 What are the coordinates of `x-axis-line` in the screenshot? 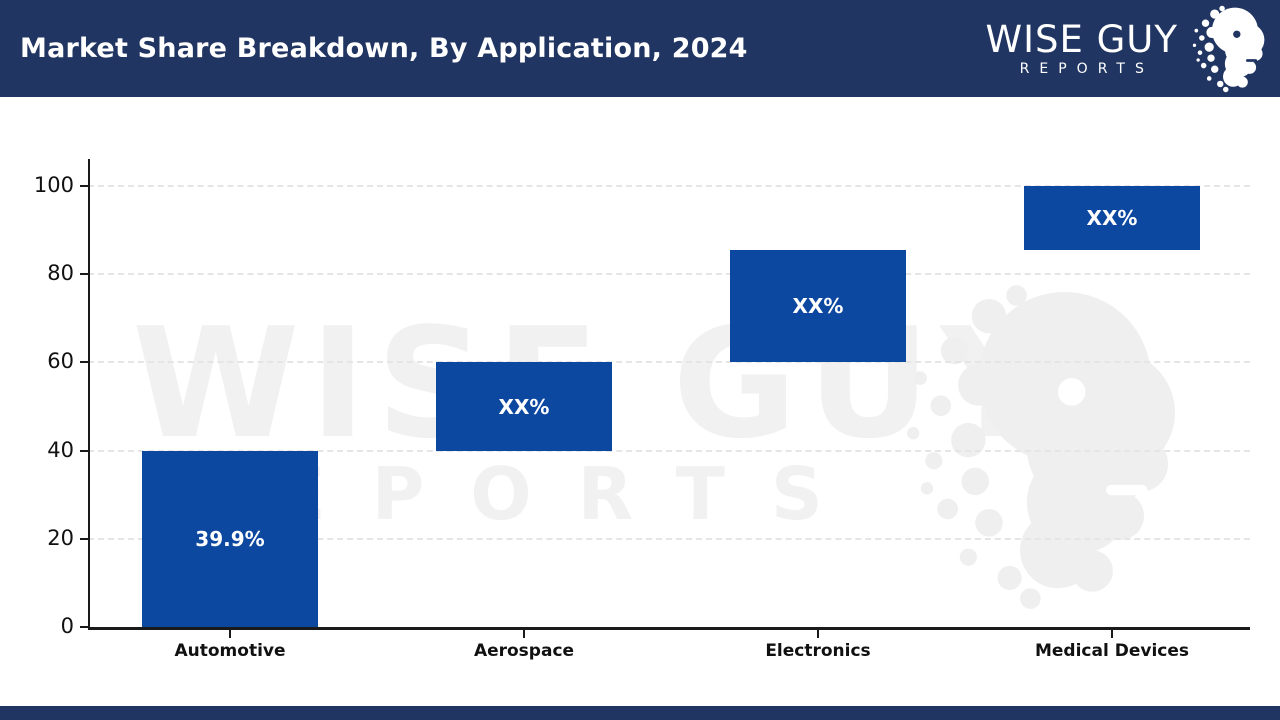 It's located at (669, 628).